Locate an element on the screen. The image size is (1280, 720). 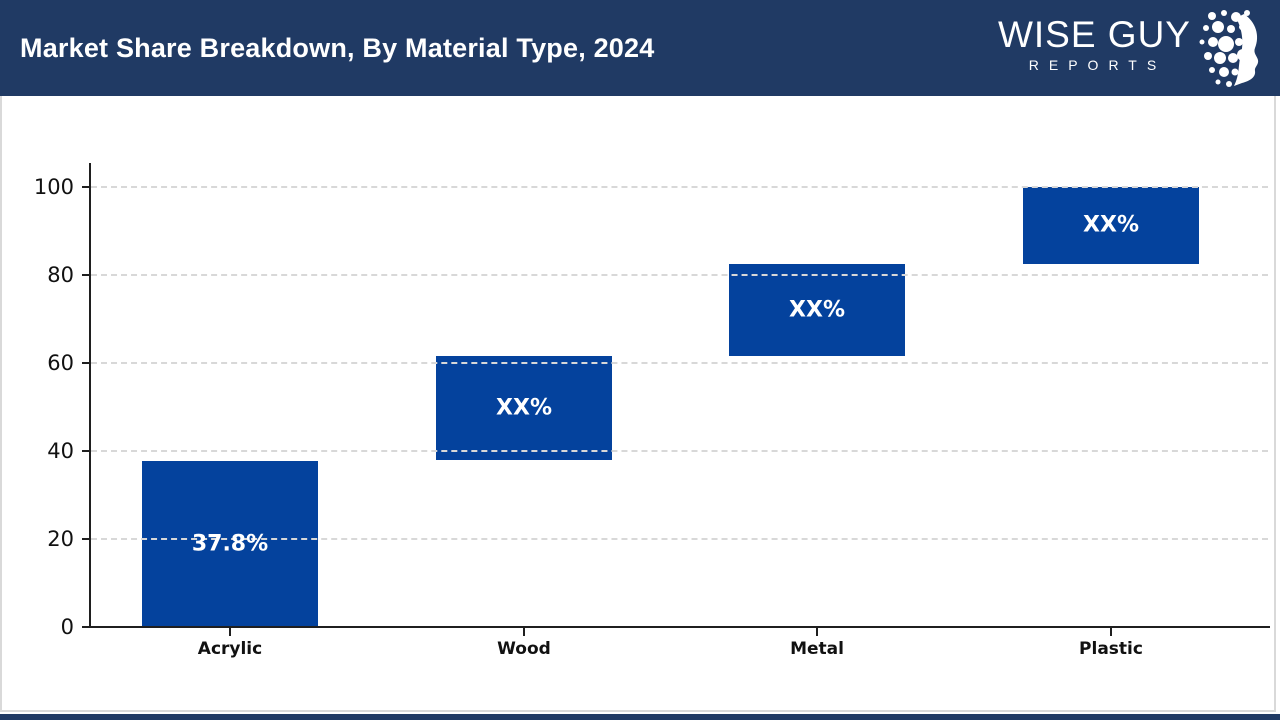
y-axis-line is located at coordinates (90, 395).